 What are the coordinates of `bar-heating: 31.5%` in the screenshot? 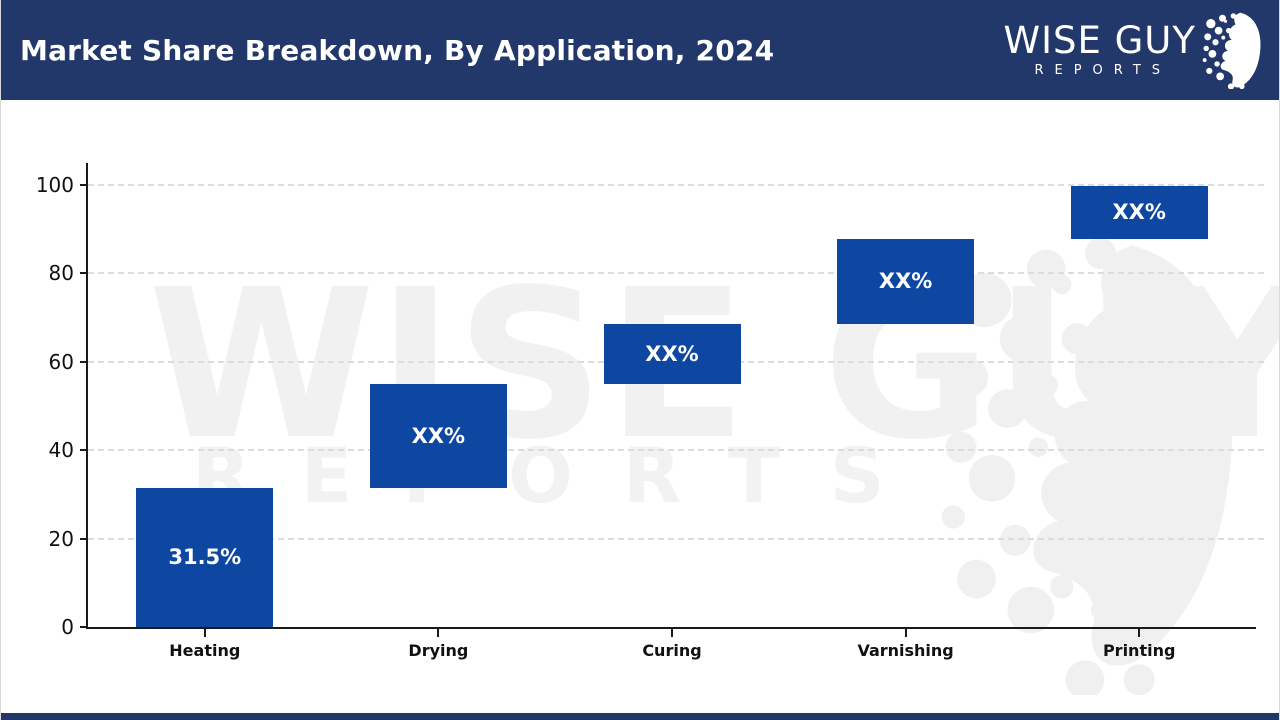 It's located at (205, 557).